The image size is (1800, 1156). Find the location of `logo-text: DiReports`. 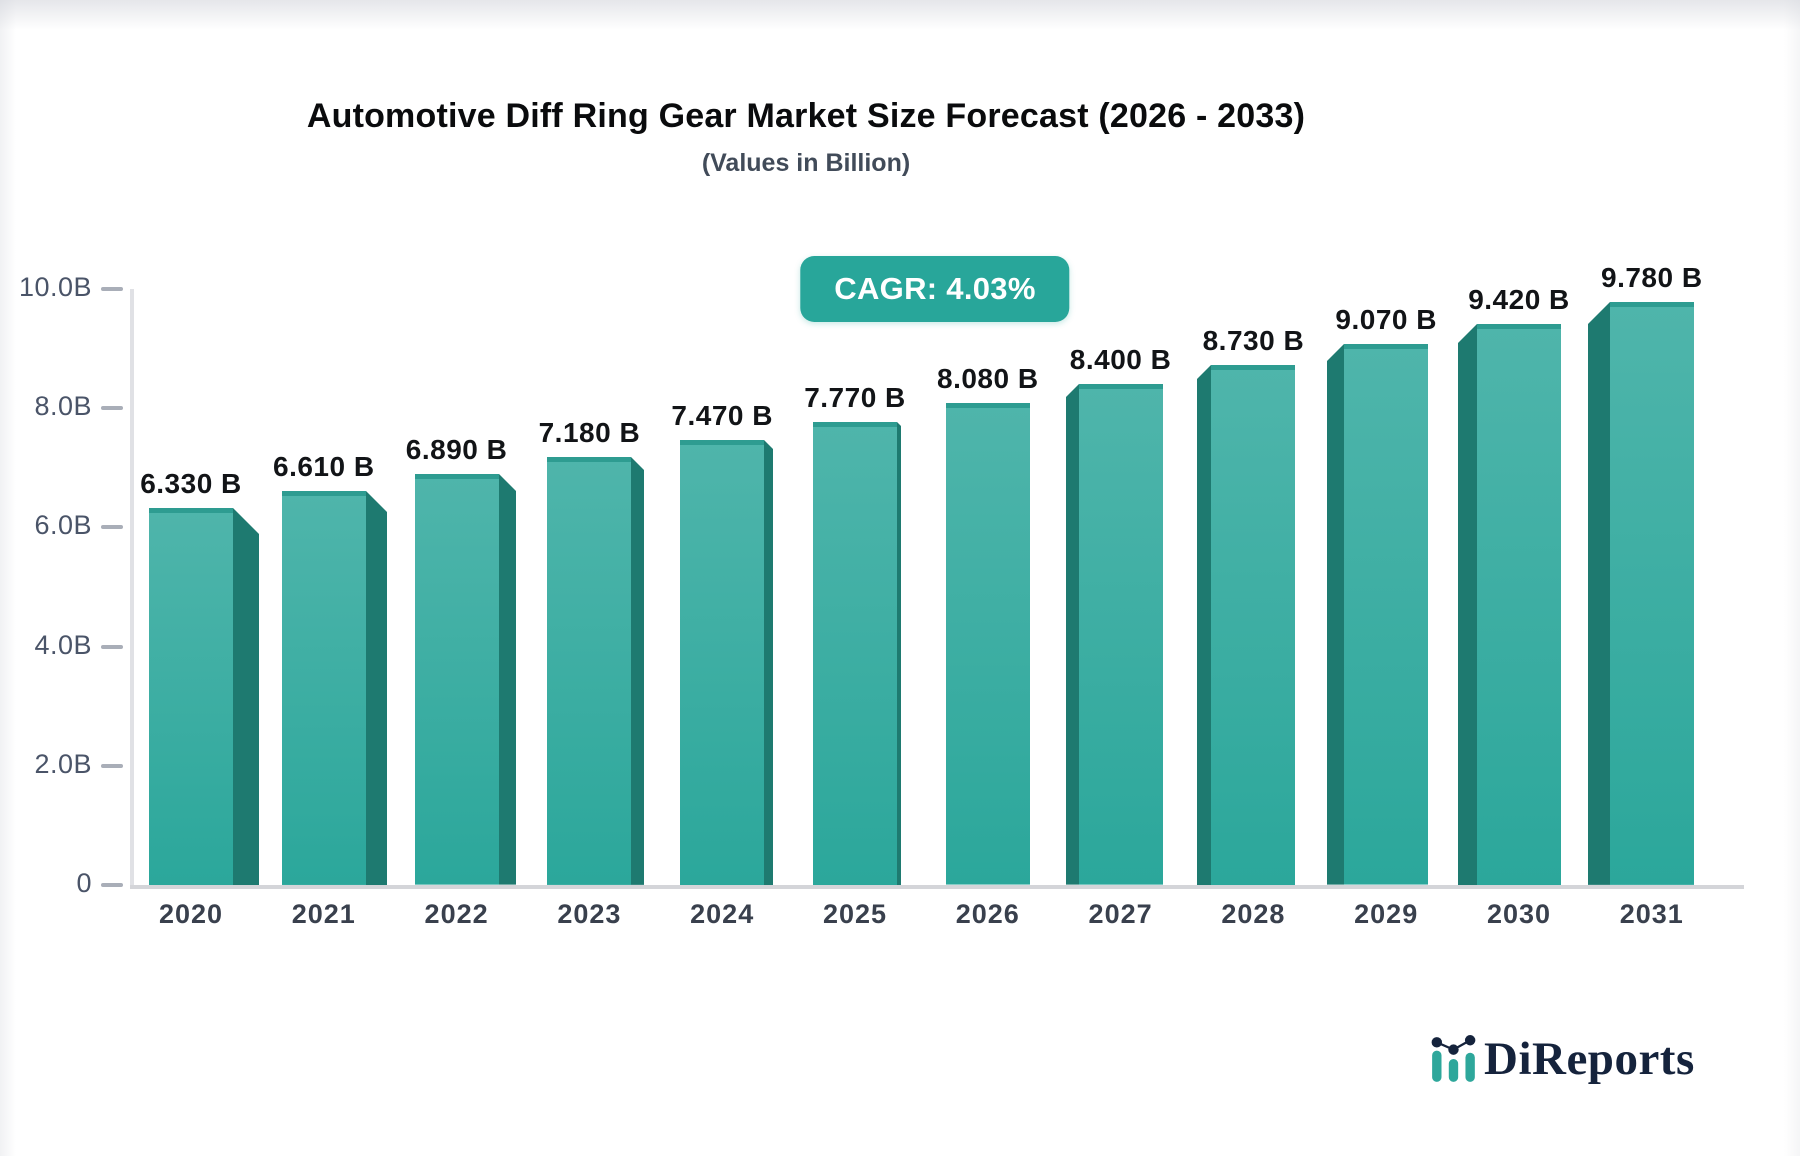

logo-text: DiReports is located at coordinates (1589, 1059).